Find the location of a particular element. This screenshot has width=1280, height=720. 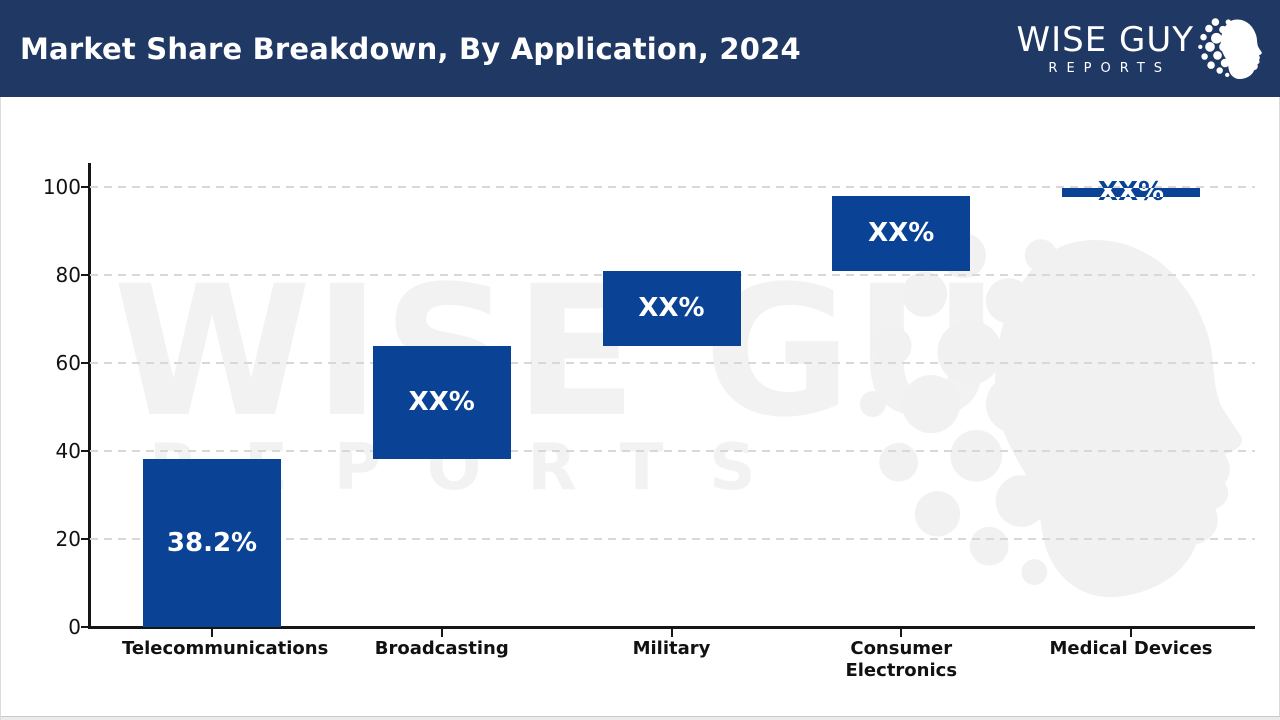

y-tick-label-40: 40 is located at coordinates (68, 451).